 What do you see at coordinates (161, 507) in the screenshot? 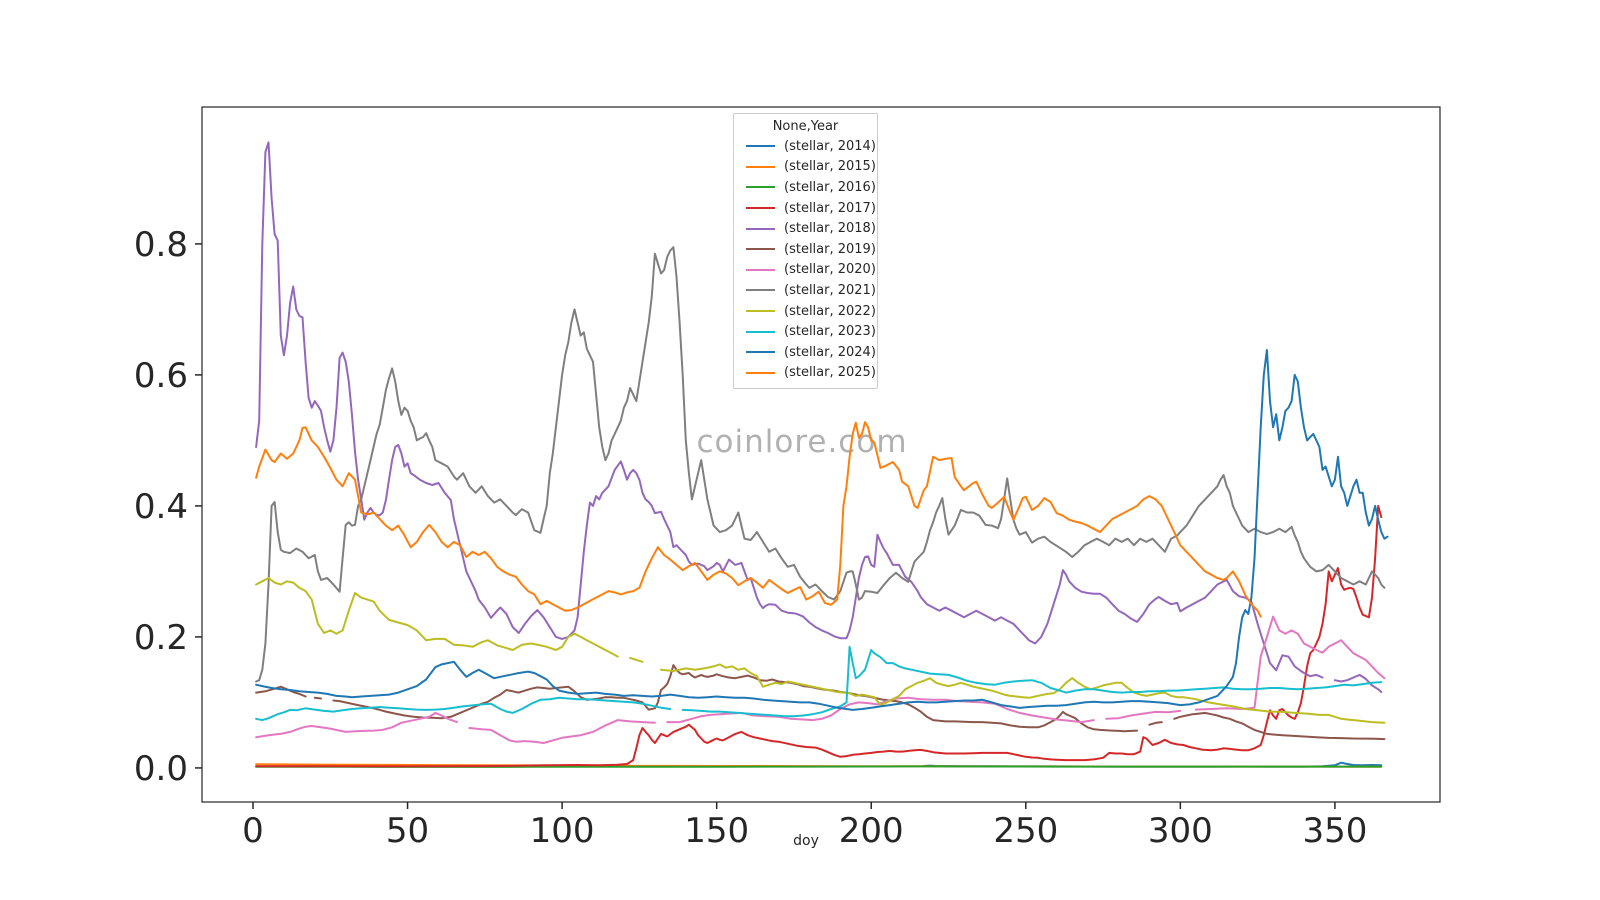
I see `y-tick-label: 0.4` at bounding box center [161, 507].